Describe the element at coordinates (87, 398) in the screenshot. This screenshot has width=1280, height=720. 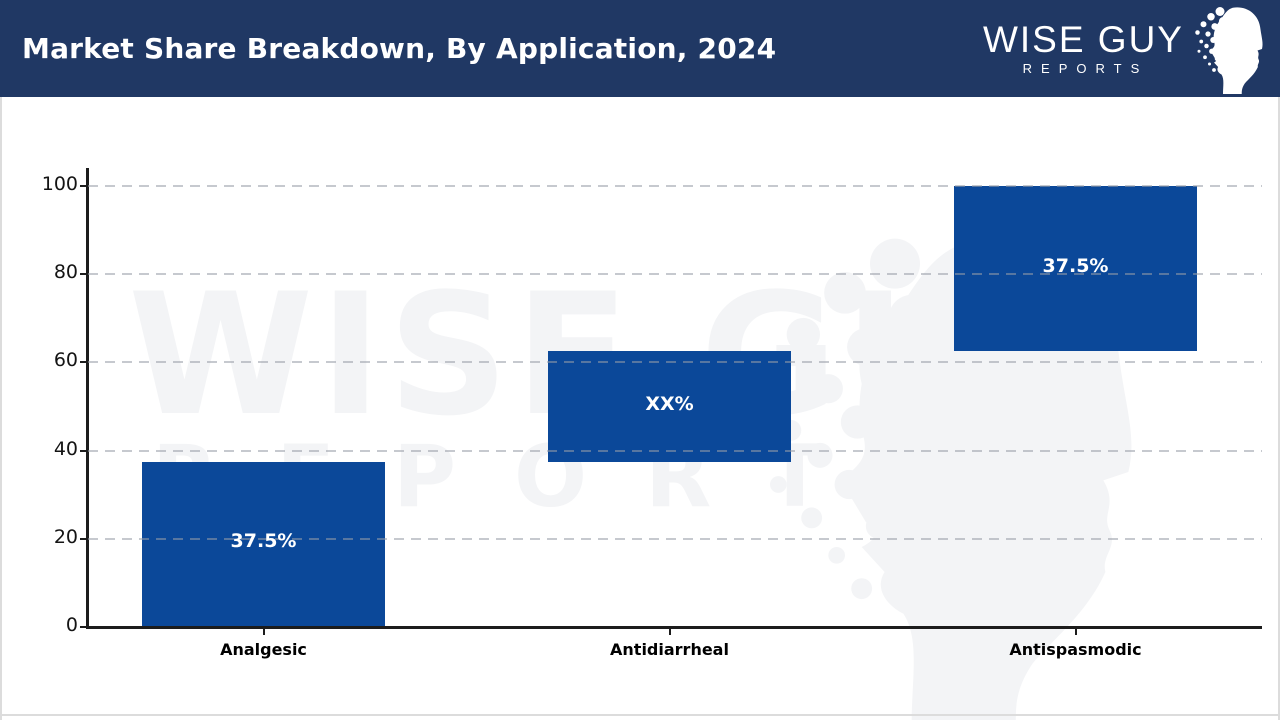
I see `y-axis-line` at that location.